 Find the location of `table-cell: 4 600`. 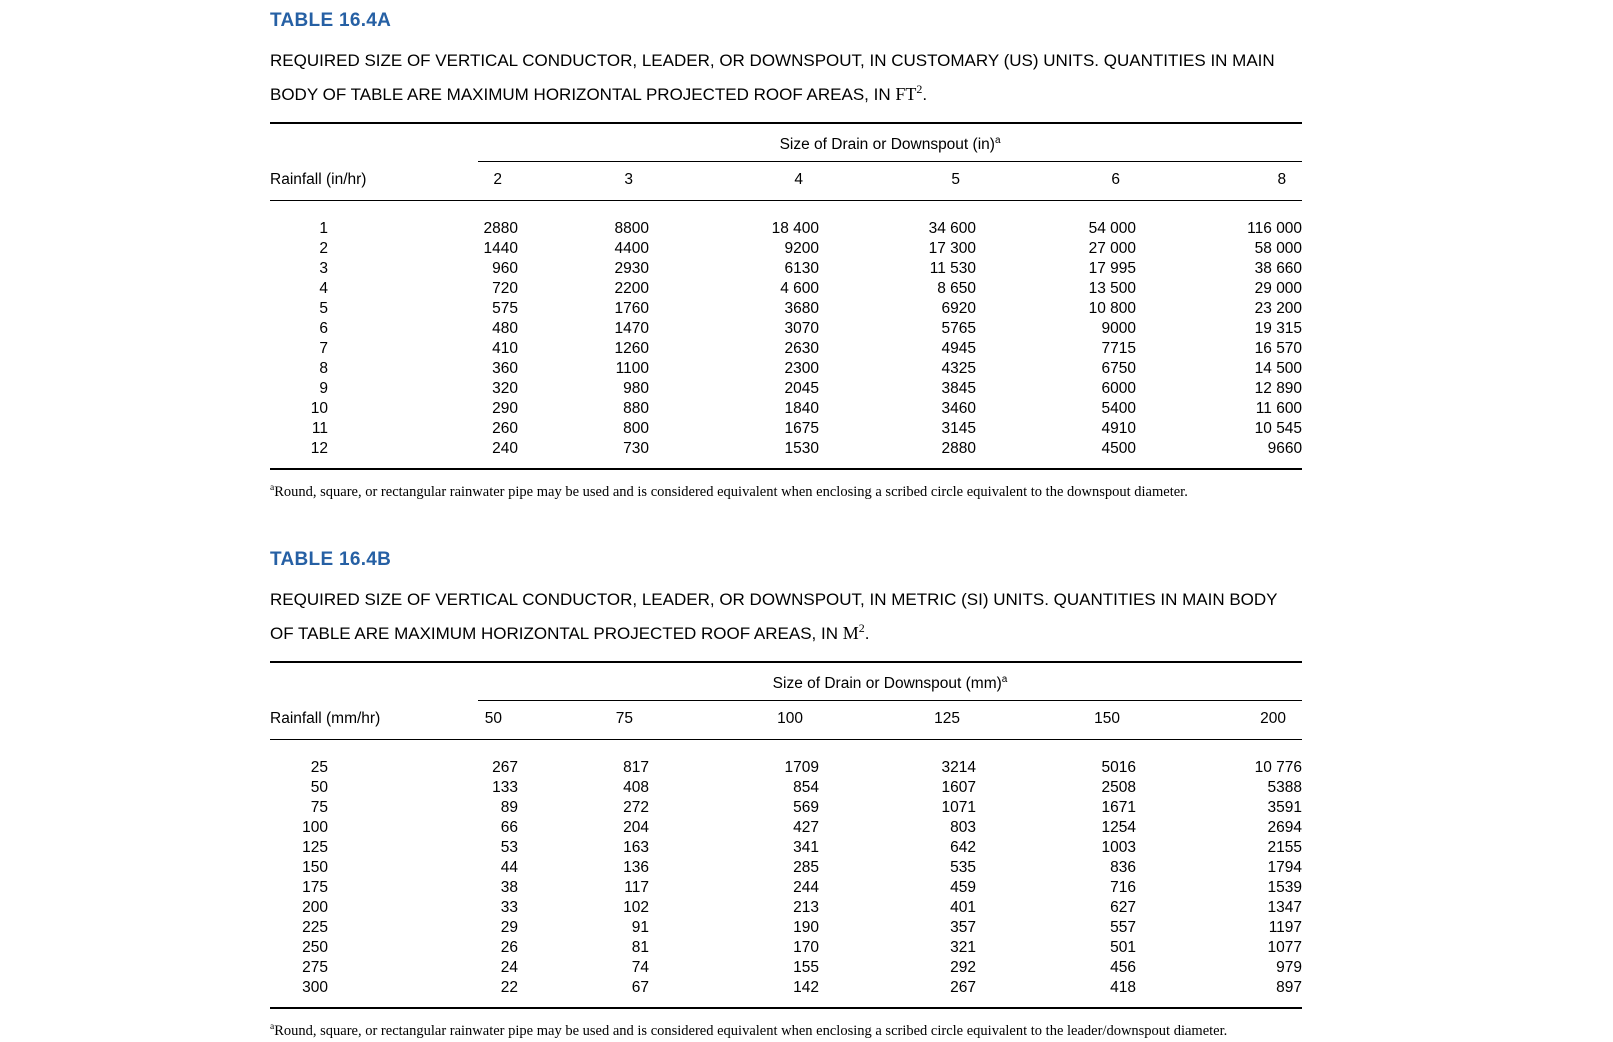

table-cell: 4 600 is located at coordinates (799, 289).